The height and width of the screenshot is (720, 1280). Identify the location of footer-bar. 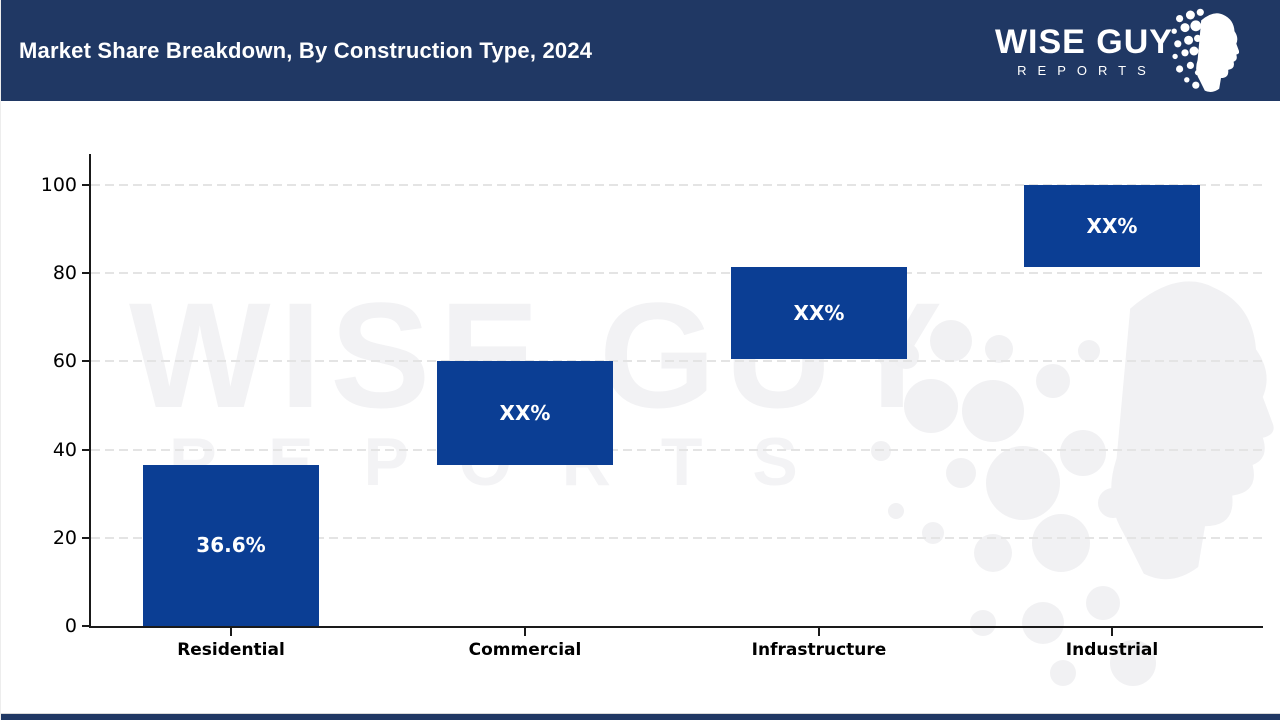
(640, 717).